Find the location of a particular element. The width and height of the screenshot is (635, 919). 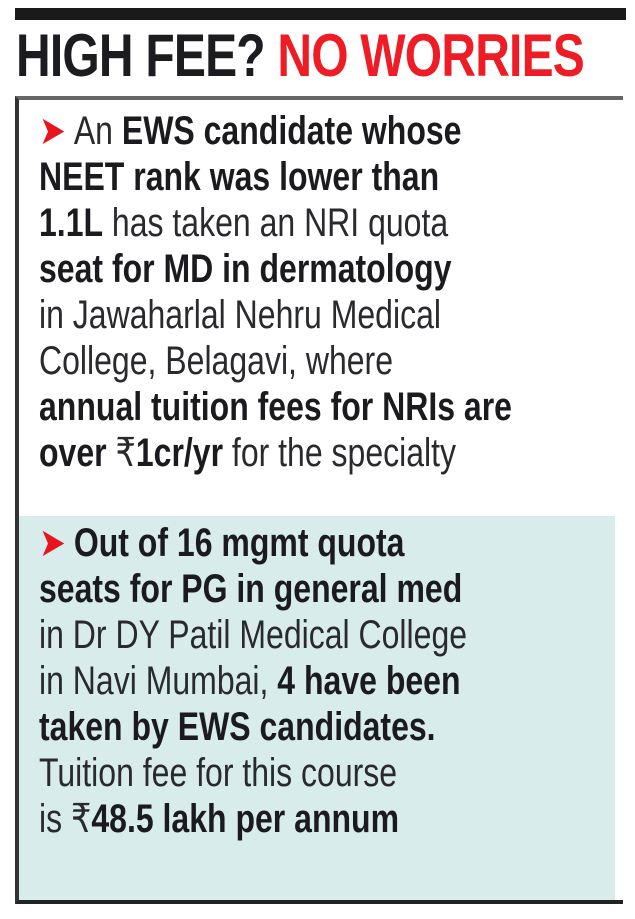

text-line: over ₹1cr/yr for the specialty is located at coordinates (247, 453).